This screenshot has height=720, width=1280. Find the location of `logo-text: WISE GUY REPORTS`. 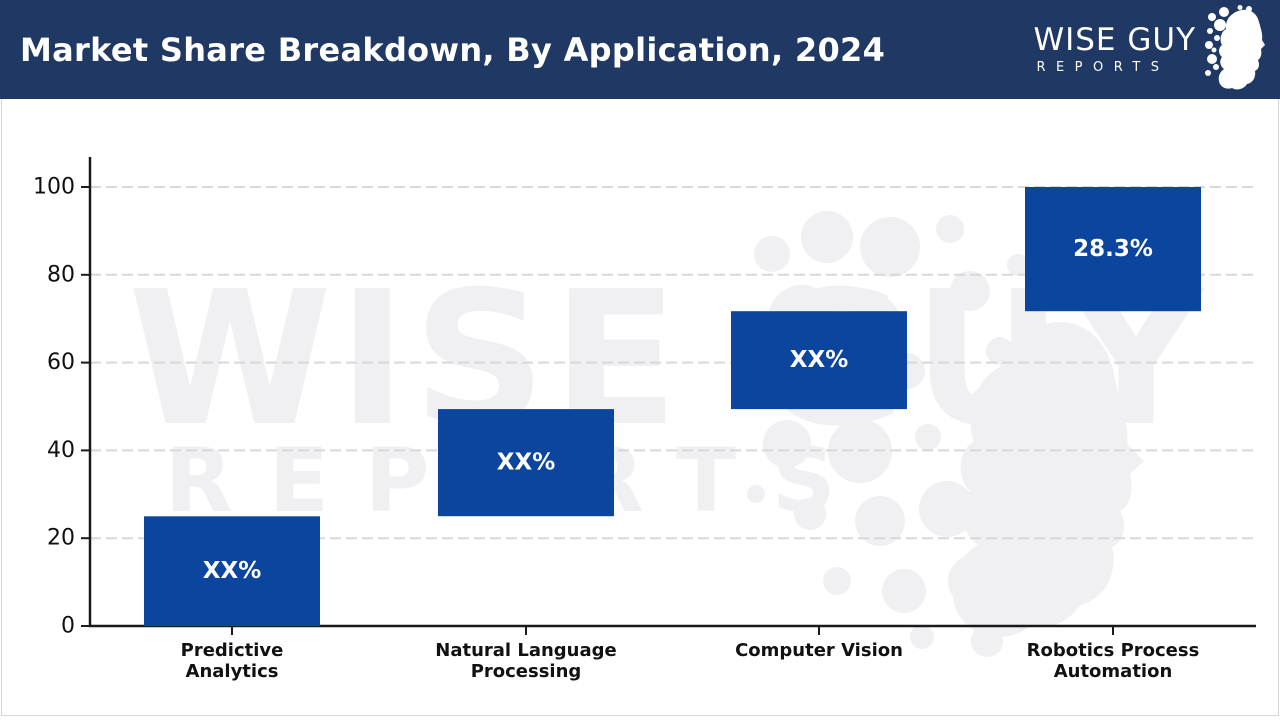

logo-text: WISE GUY REPORTS is located at coordinates (1114, 49).